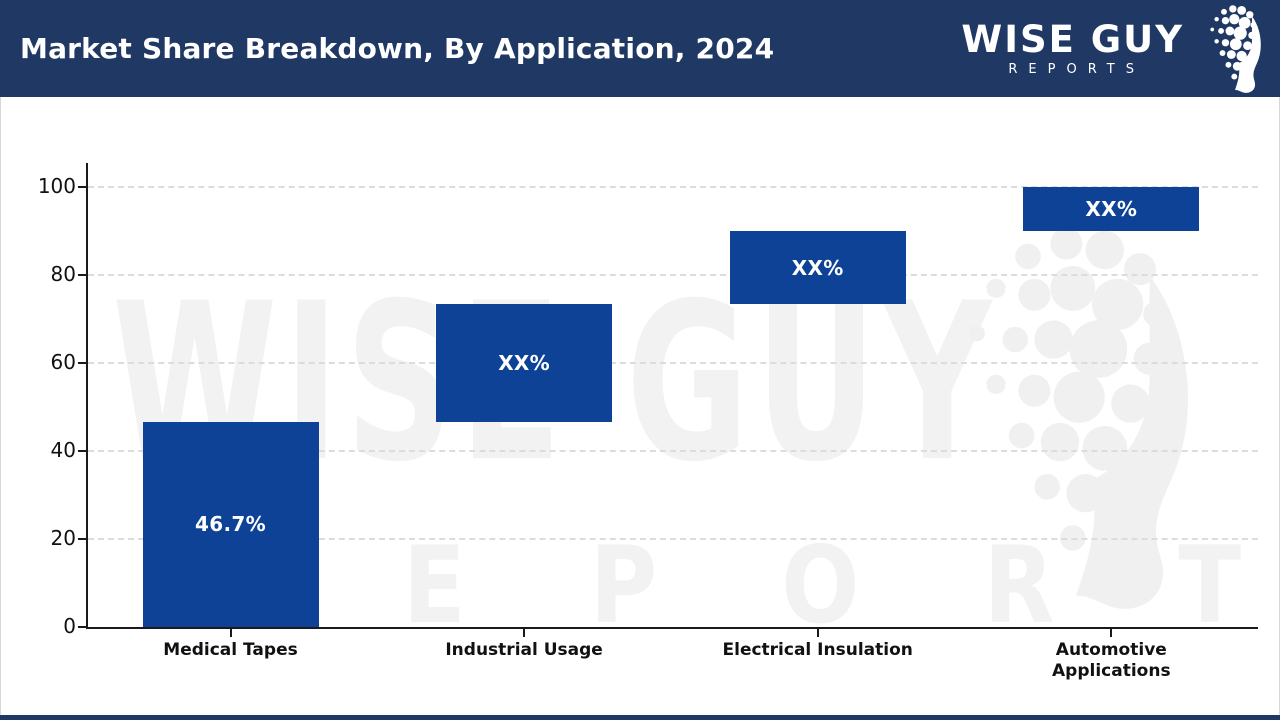 The height and width of the screenshot is (720, 1280). What do you see at coordinates (63, 274) in the screenshot?
I see `y-tick-label: 80` at bounding box center [63, 274].